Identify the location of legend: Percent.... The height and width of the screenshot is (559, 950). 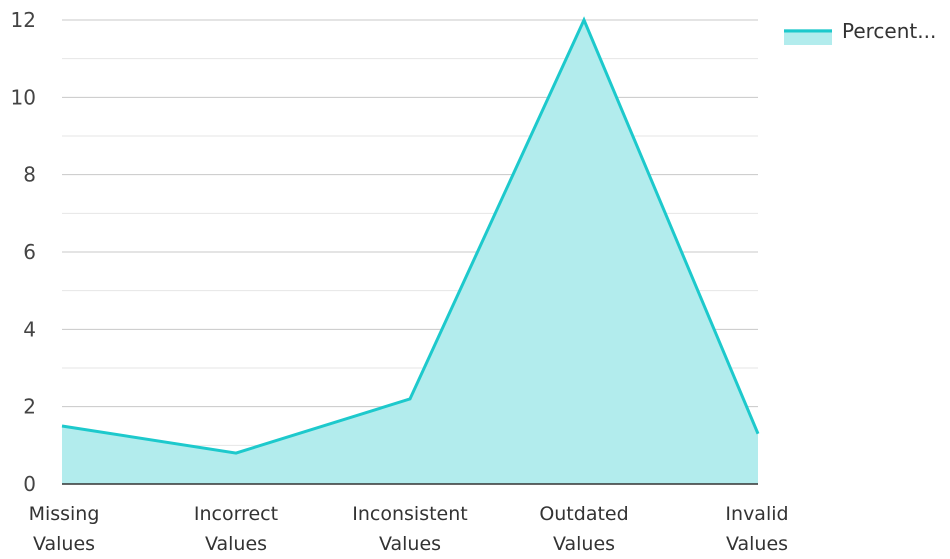
(860, 32).